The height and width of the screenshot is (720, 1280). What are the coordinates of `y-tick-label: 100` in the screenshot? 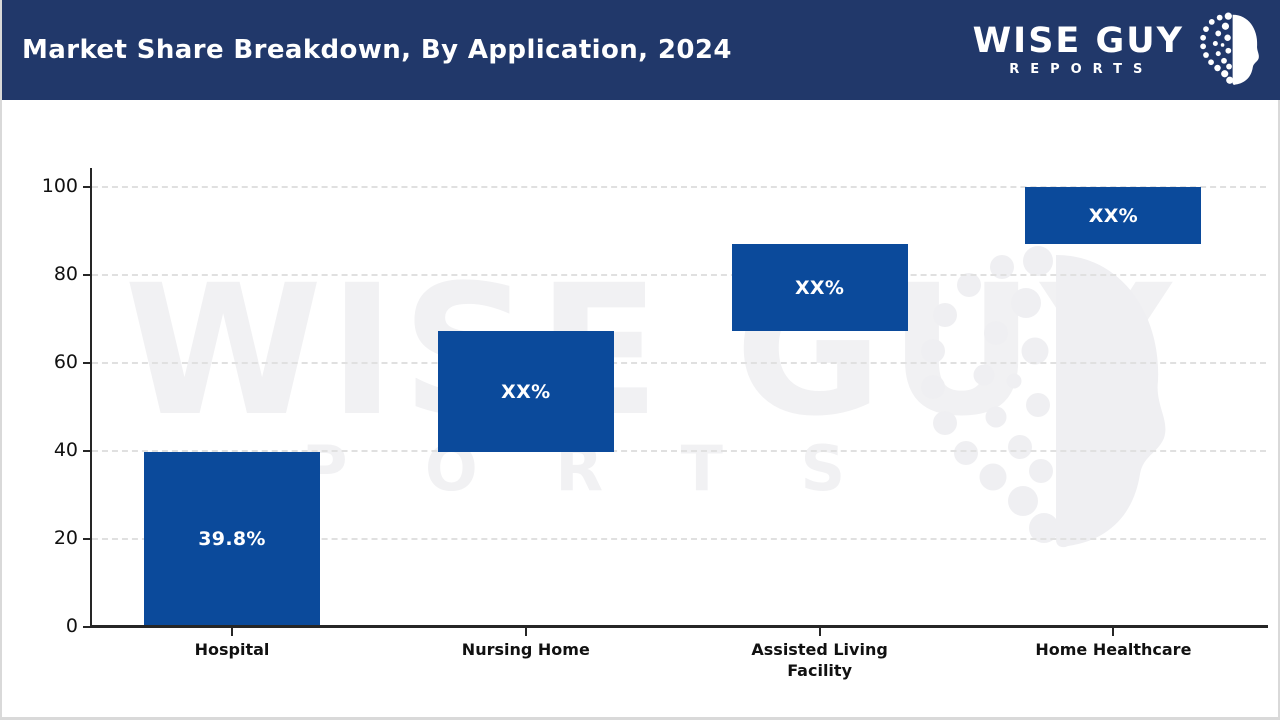 It's located at (59, 186).